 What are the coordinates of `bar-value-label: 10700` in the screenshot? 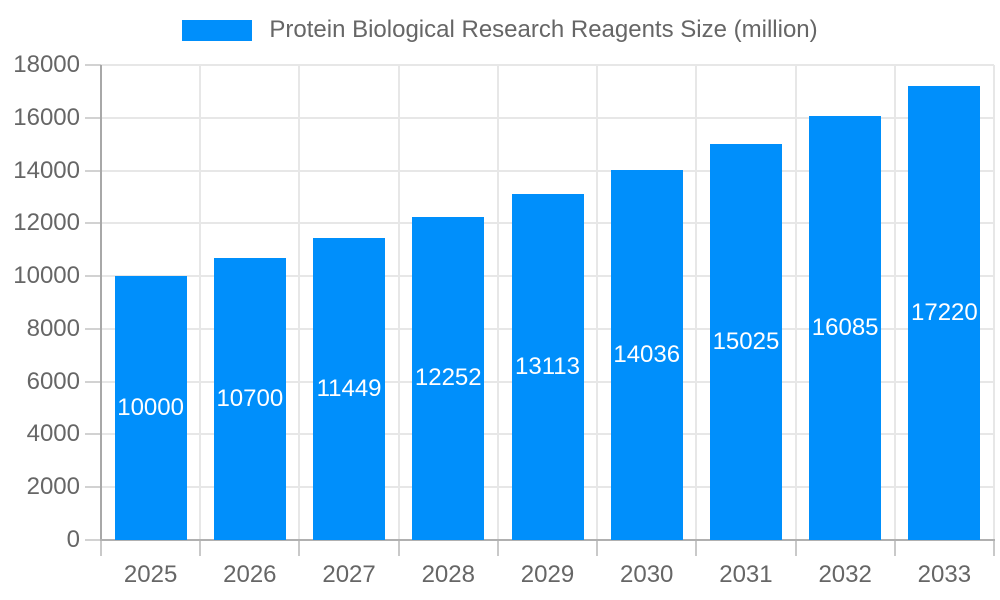 It's located at (250, 398).